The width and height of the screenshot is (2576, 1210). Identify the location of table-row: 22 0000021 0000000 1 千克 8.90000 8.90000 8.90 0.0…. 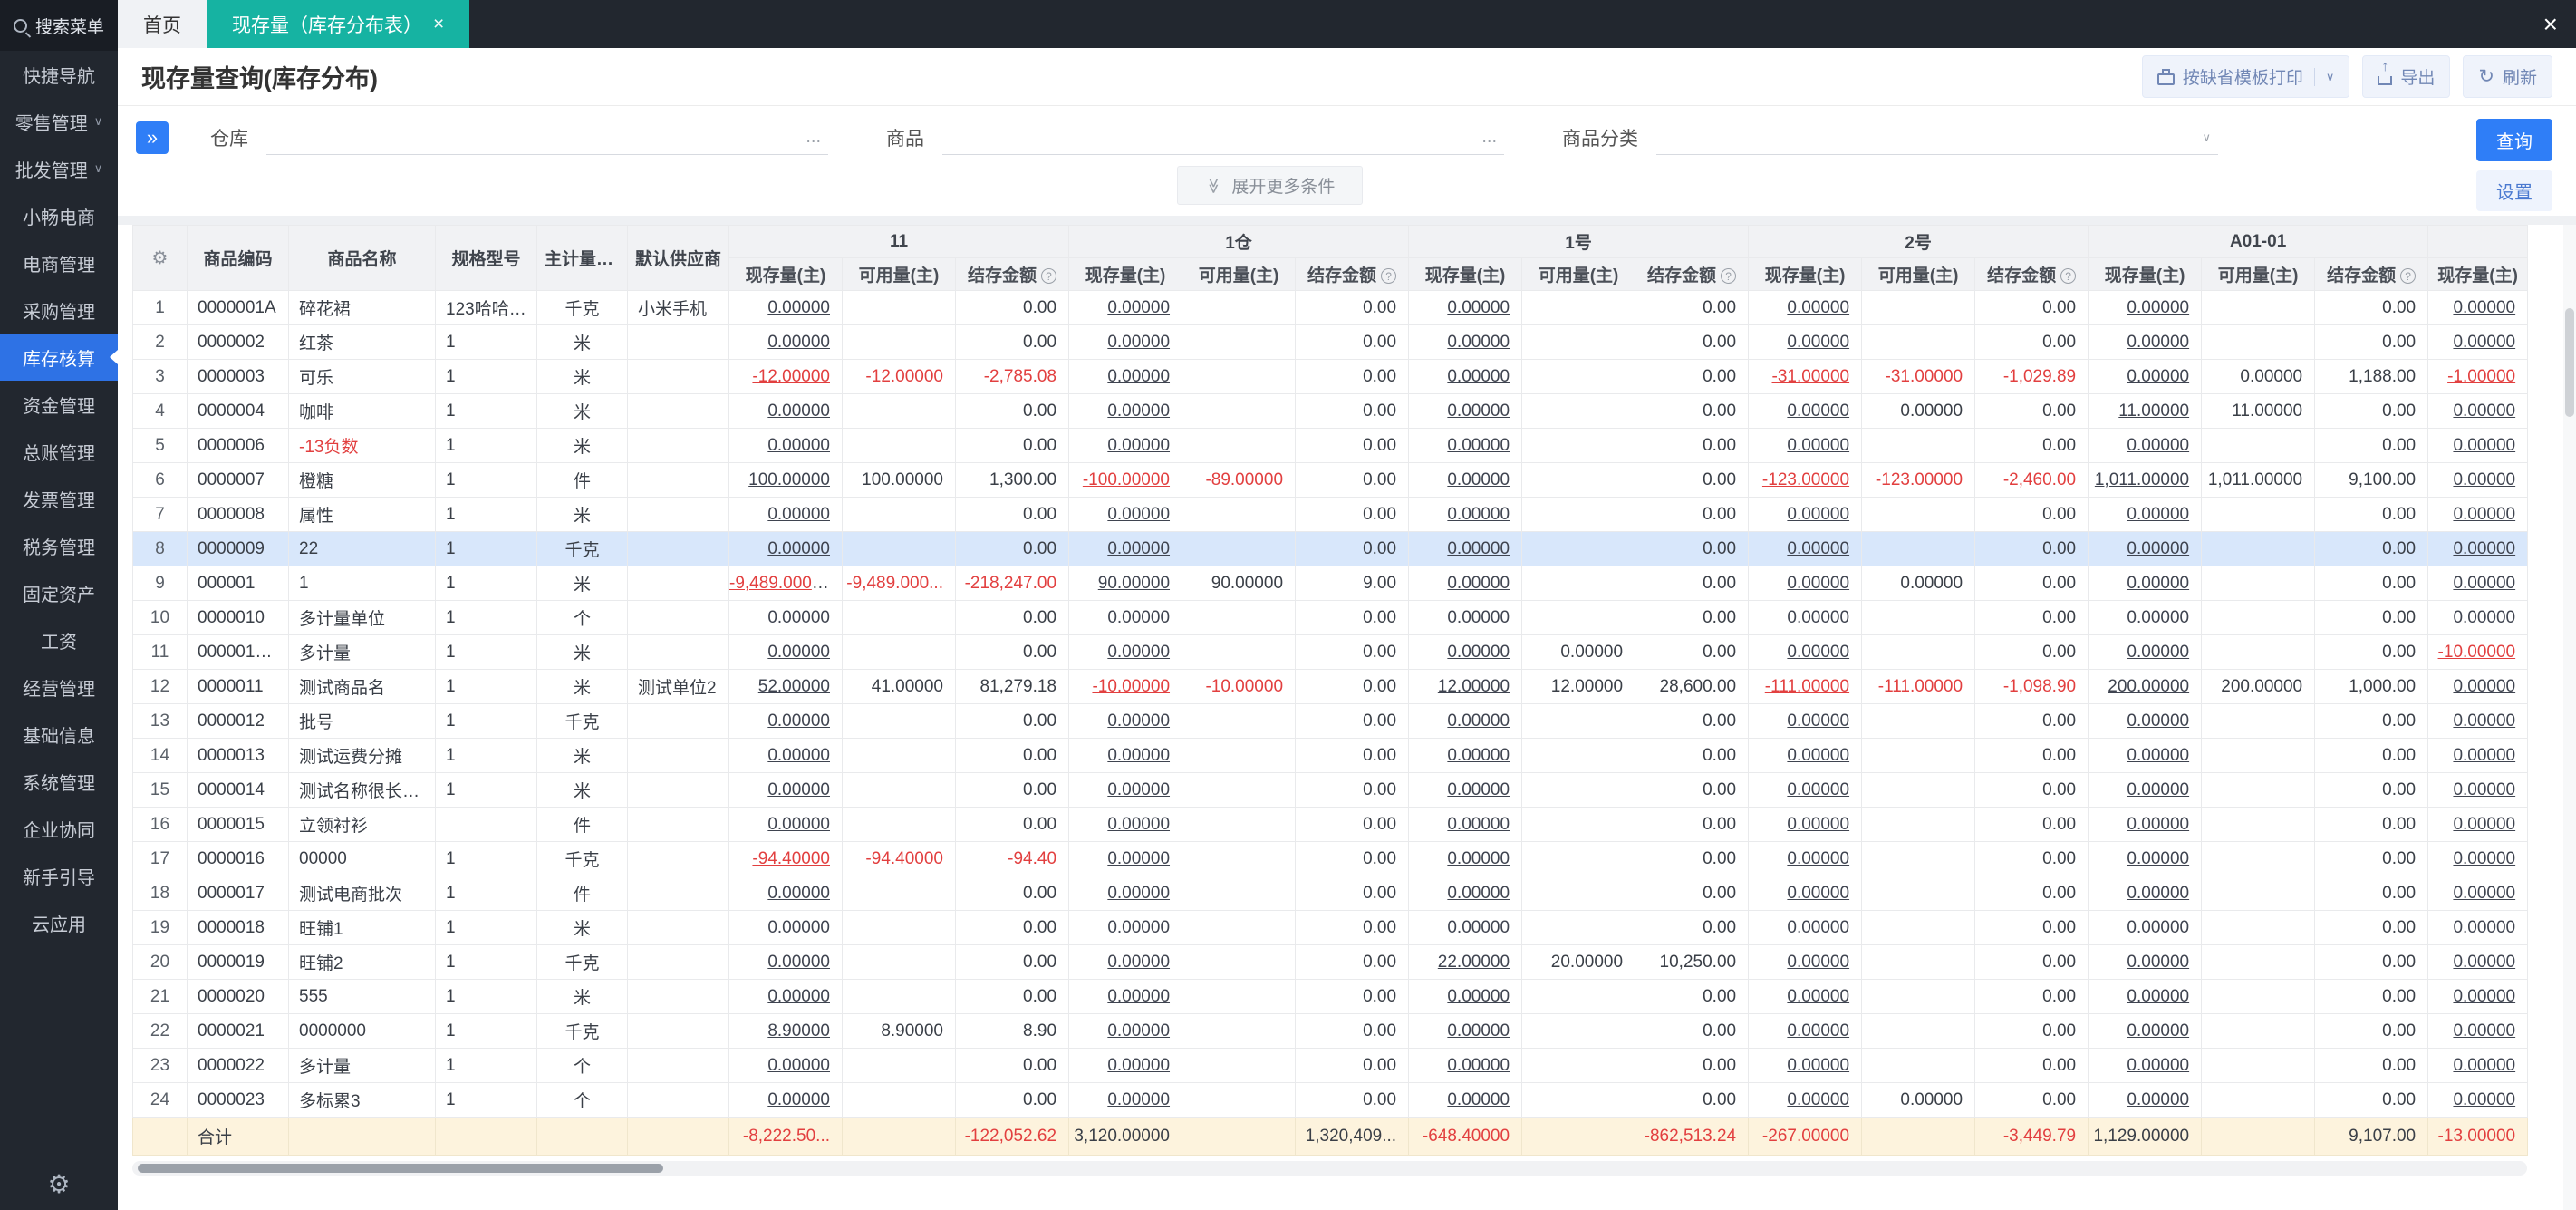
(1330, 1031).